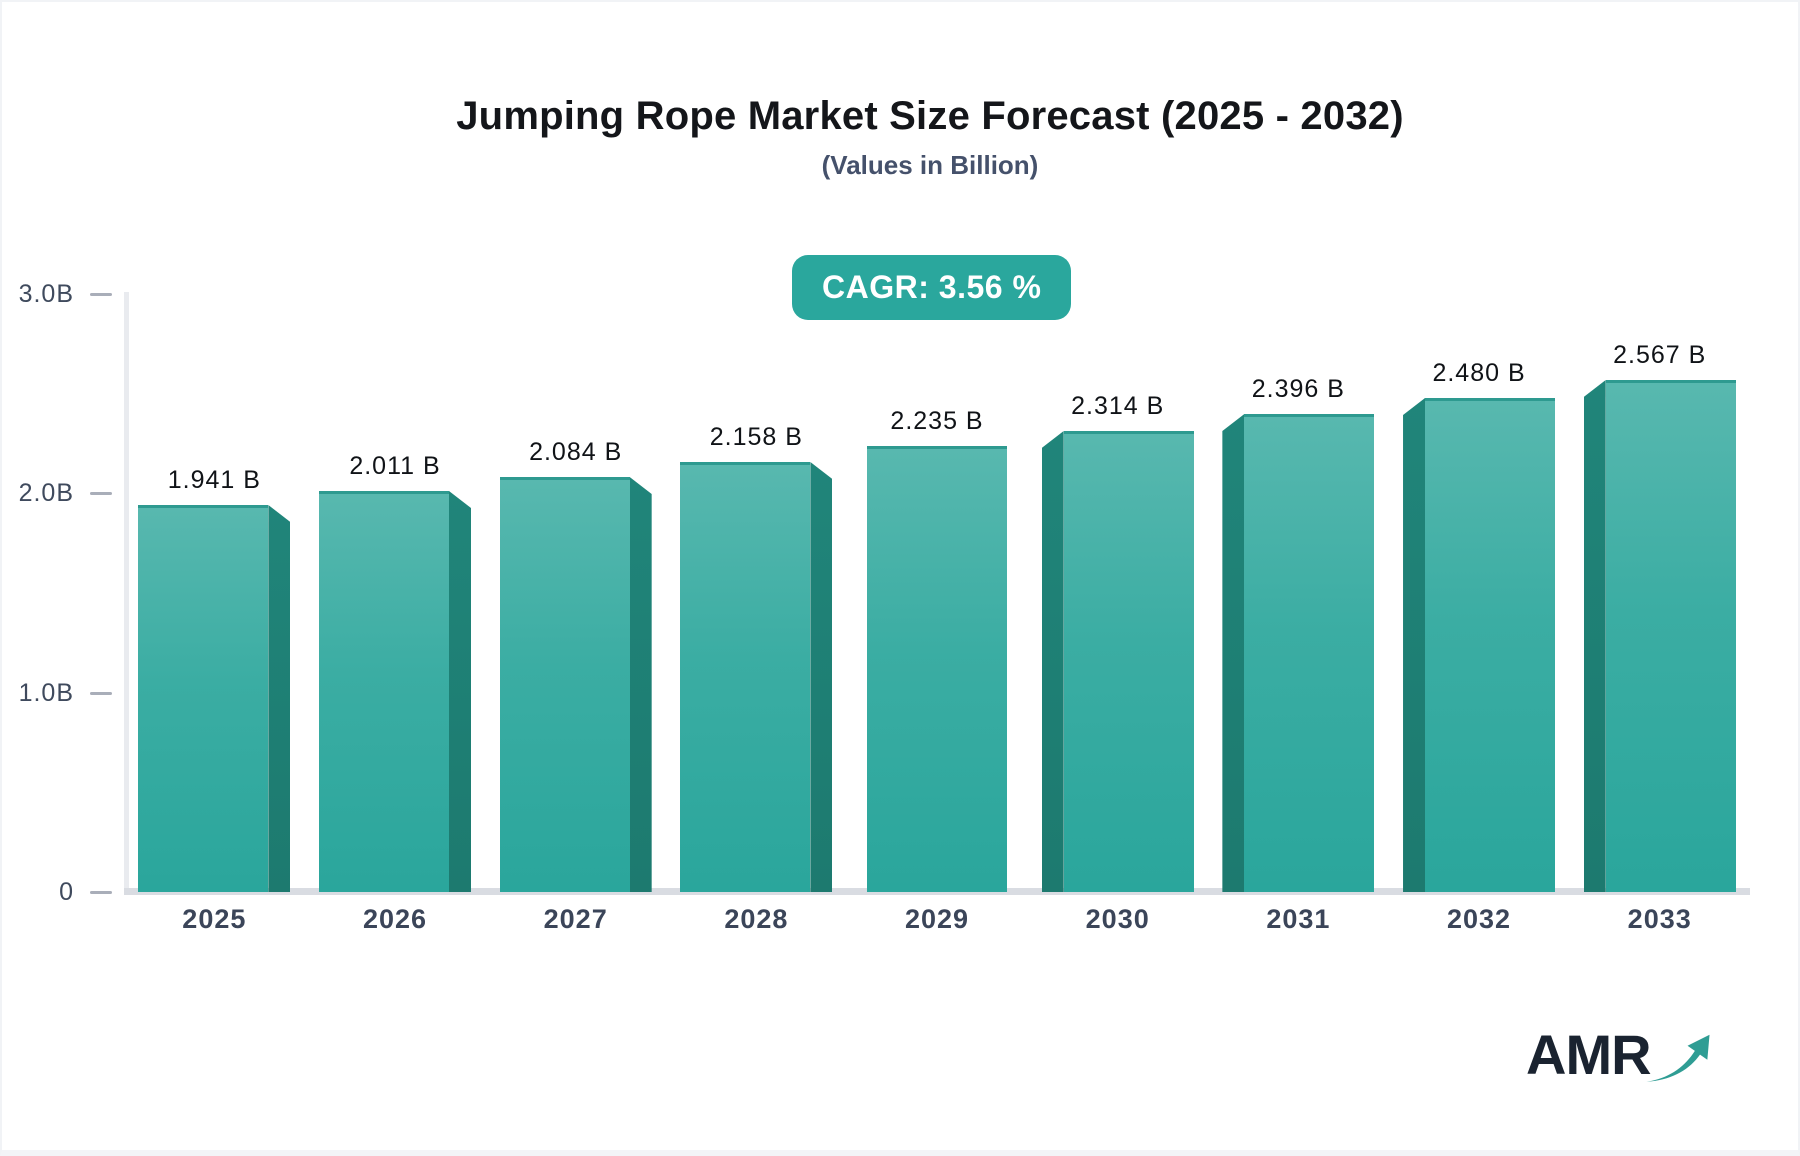  I want to click on y-tick: 2.0B, so click(65, 493).